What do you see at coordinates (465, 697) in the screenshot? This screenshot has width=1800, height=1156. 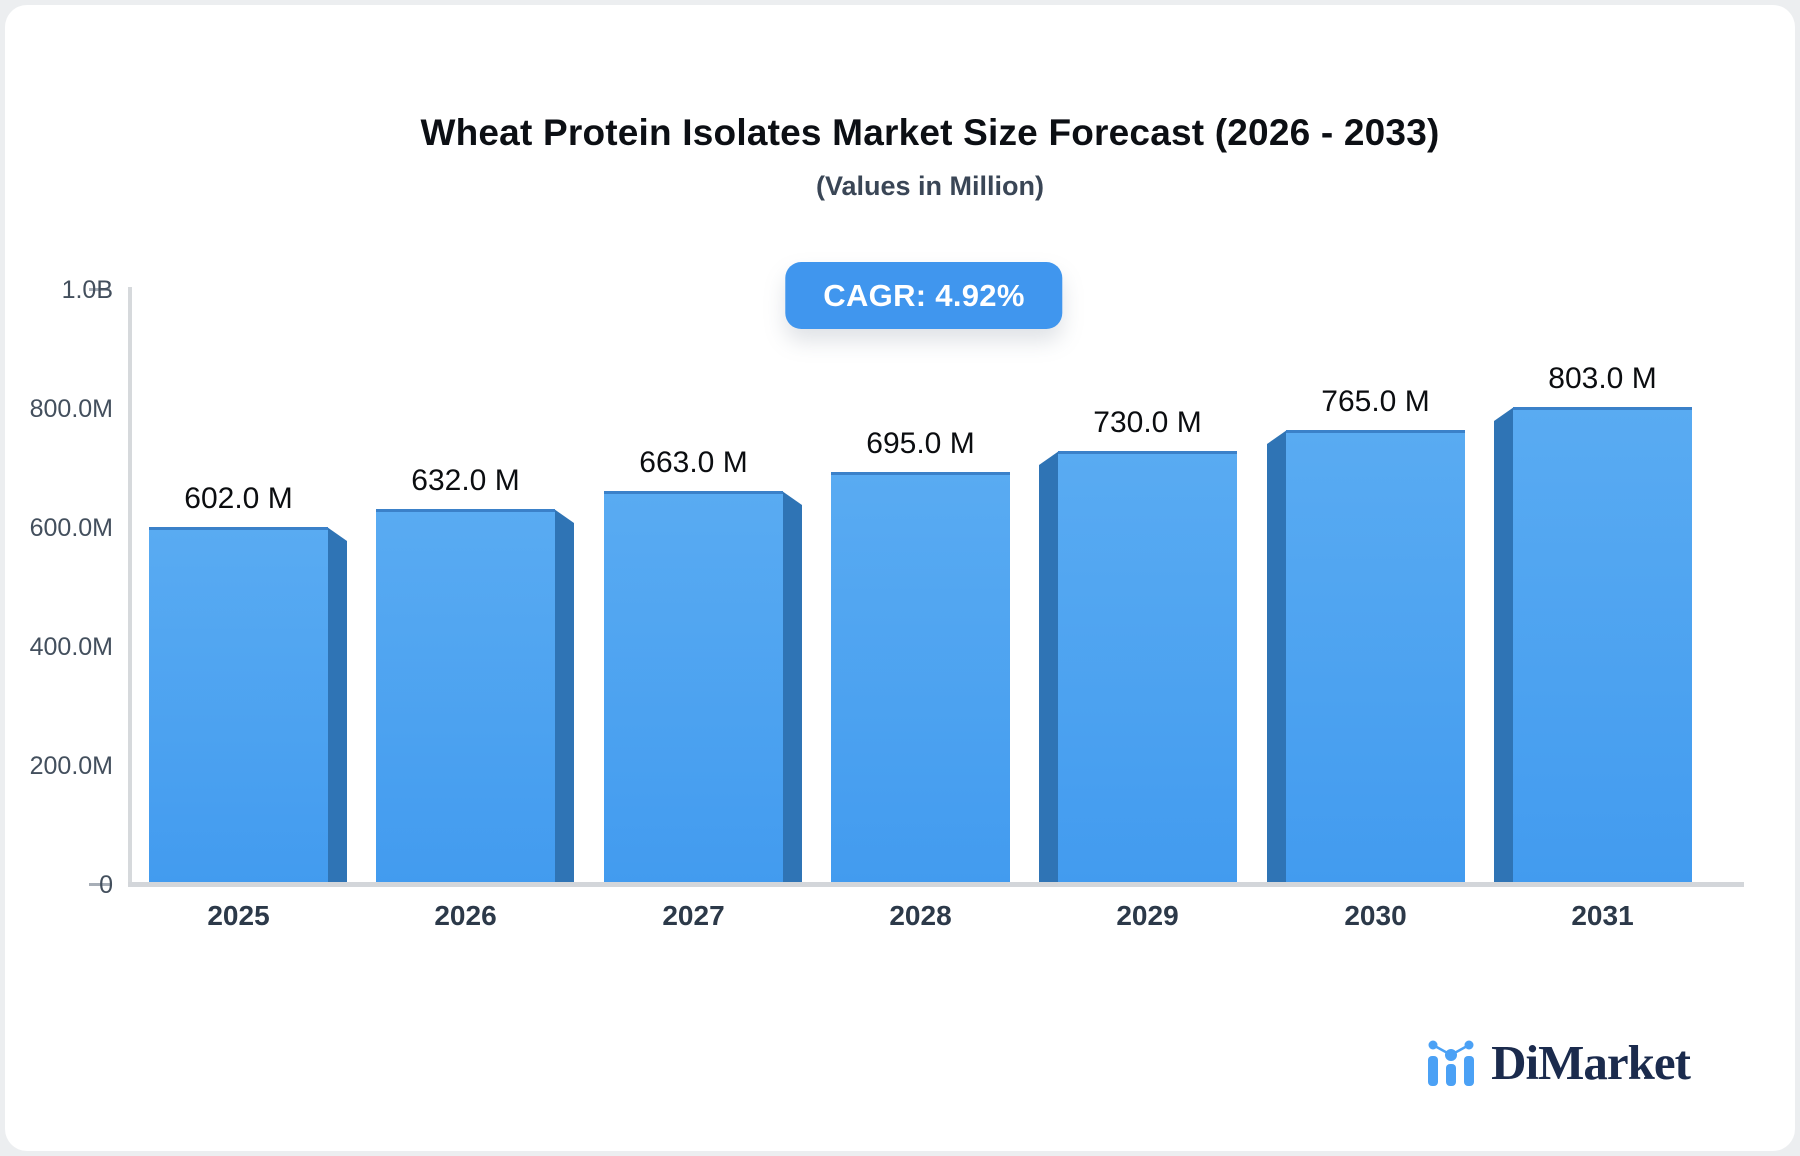 I see `bar-2026` at bounding box center [465, 697].